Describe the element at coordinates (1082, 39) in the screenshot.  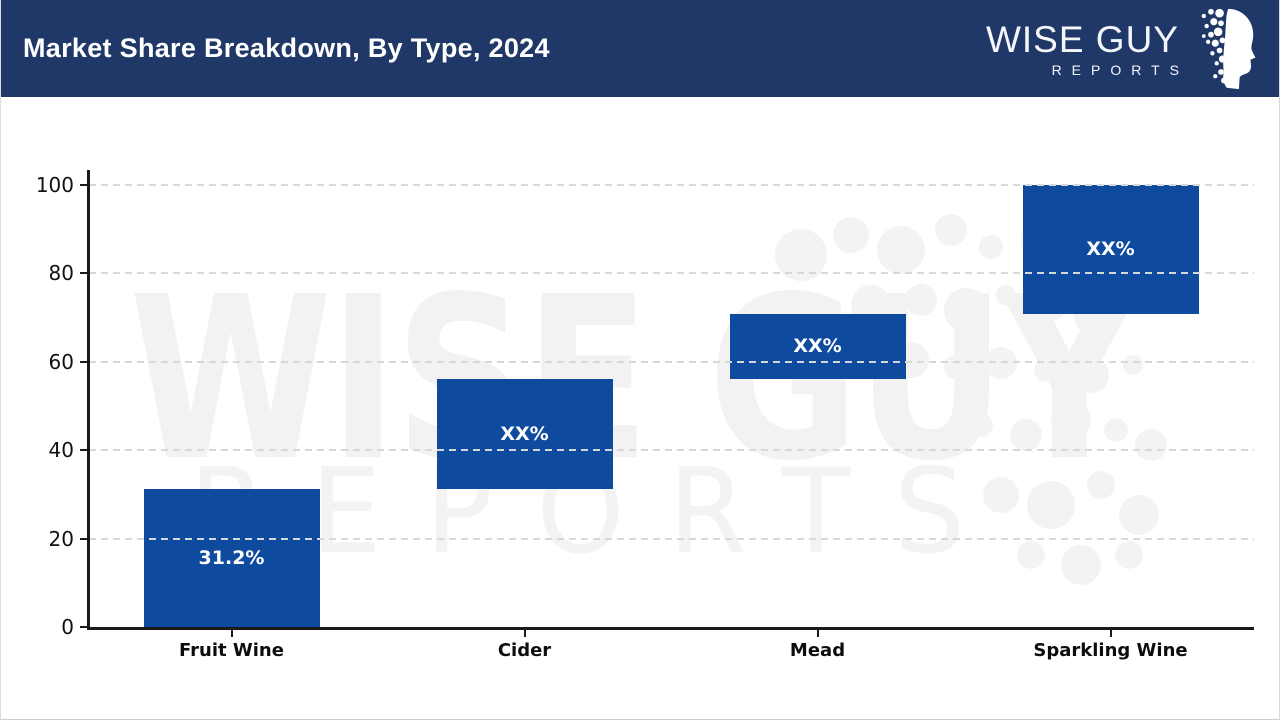
I see `logo-wordmark: WISE GUY` at that location.